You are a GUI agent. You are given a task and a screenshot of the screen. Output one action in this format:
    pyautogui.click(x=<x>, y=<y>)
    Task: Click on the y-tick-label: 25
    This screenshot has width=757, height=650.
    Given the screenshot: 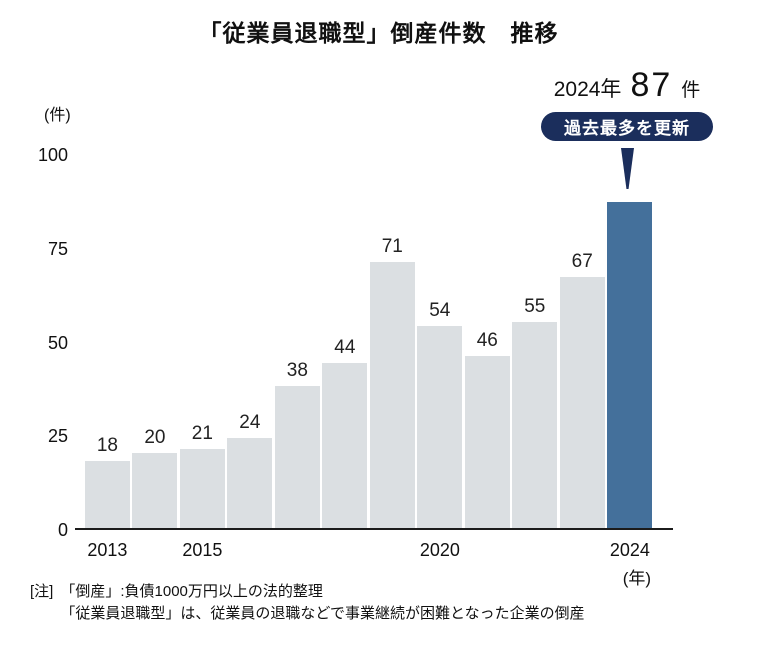 What is the action you would take?
    pyautogui.click(x=57, y=436)
    